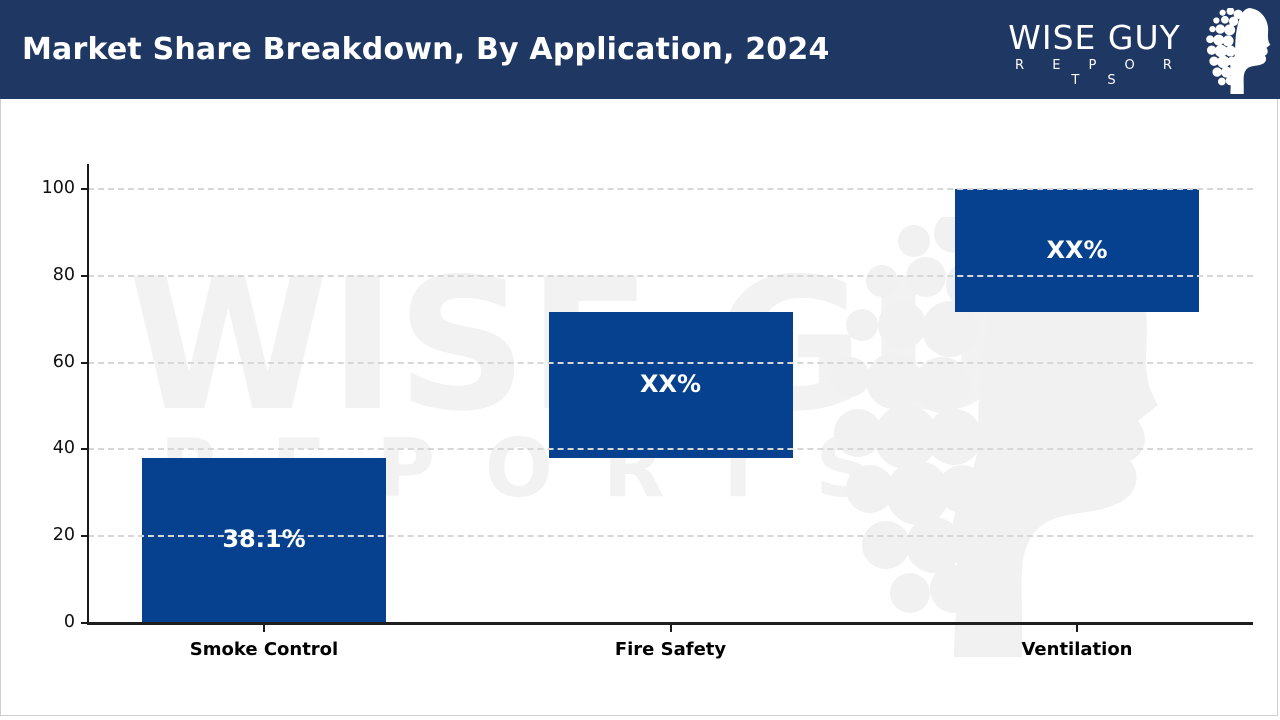 The height and width of the screenshot is (720, 1280). I want to click on x-axis-line, so click(670, 623).